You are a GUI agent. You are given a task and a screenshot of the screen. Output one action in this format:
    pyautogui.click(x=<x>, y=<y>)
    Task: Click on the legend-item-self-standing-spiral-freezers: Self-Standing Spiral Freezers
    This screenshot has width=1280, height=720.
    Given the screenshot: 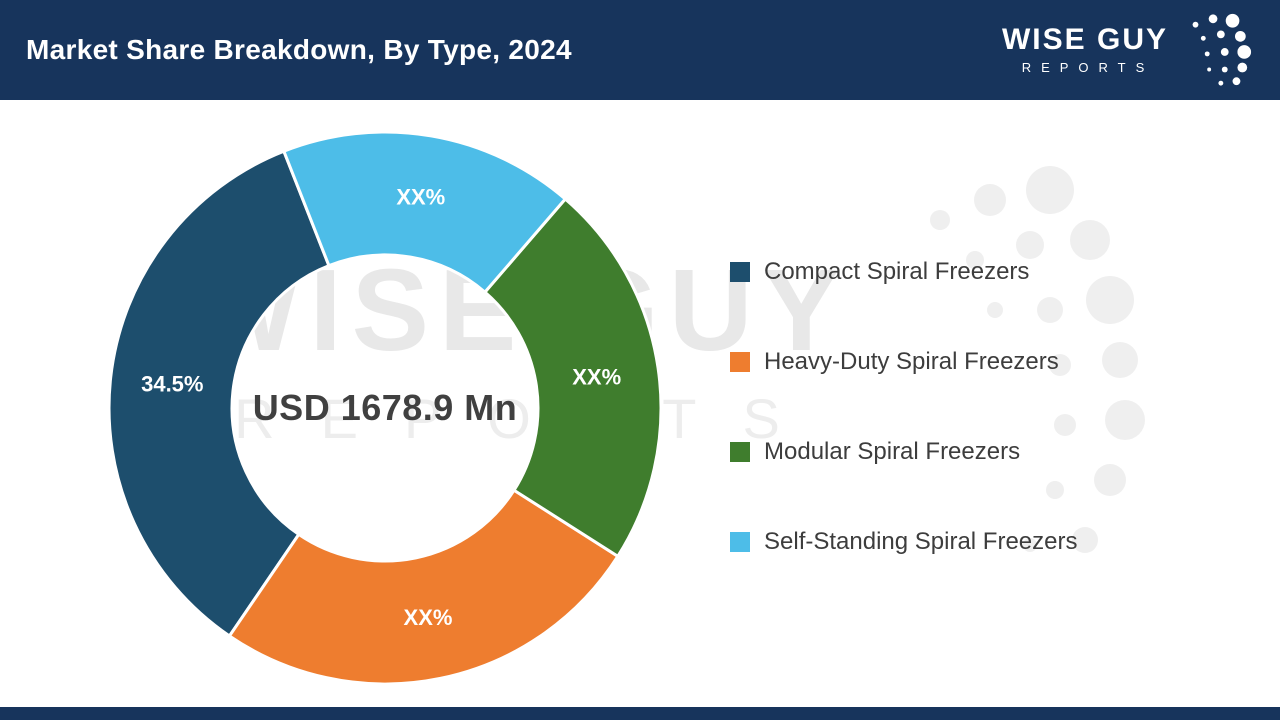 What is the action you would take?
    pyautogui.click(x=903, y=542)
    